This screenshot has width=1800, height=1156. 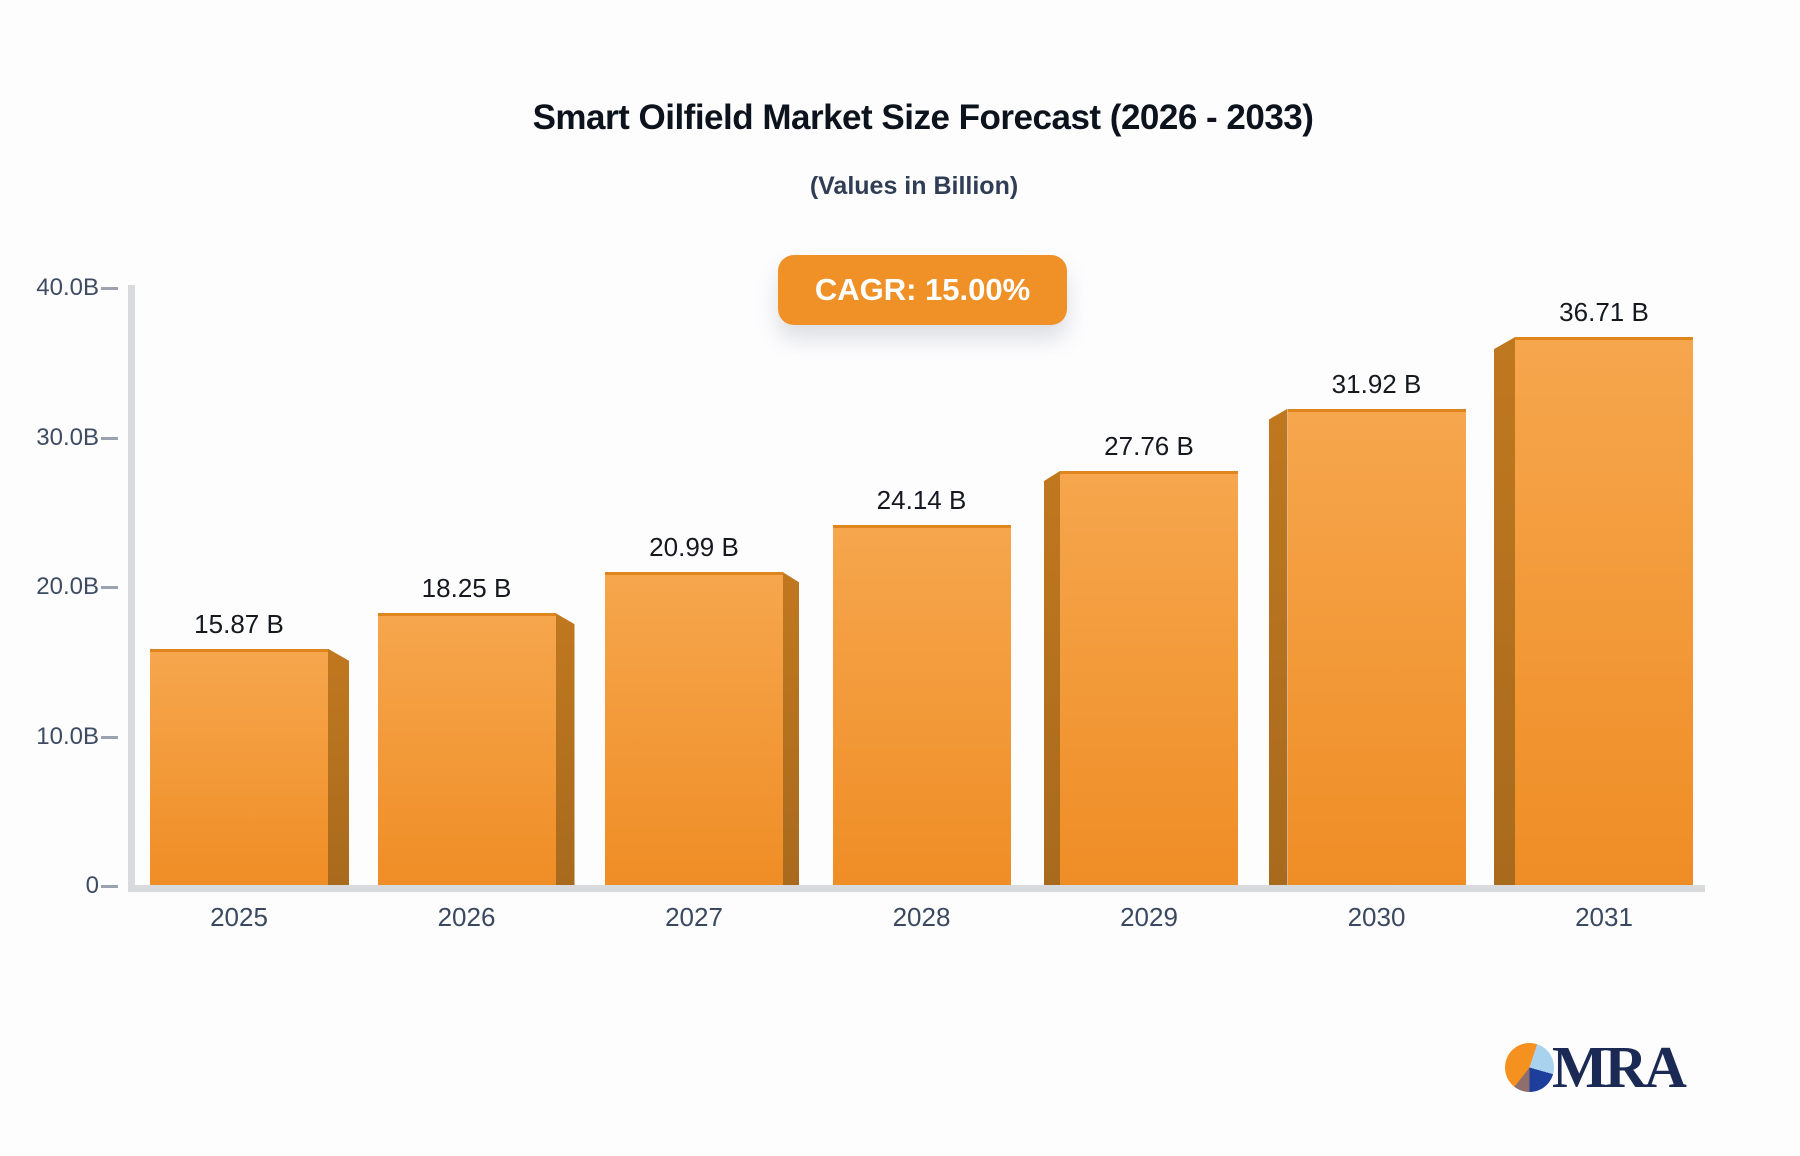 I want to click on y-axis-tick-label: 0, so click(x=92, y=885).